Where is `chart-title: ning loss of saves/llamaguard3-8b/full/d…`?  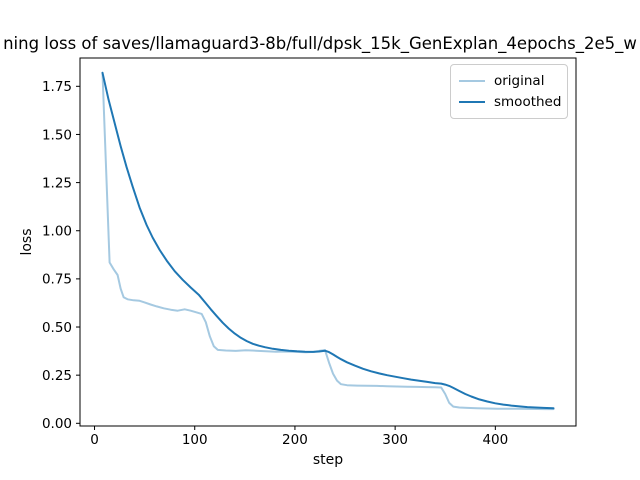 chart-title: ning loss of saves/llamaguard3-8b/full/d… is located at coordinates (320, 43).